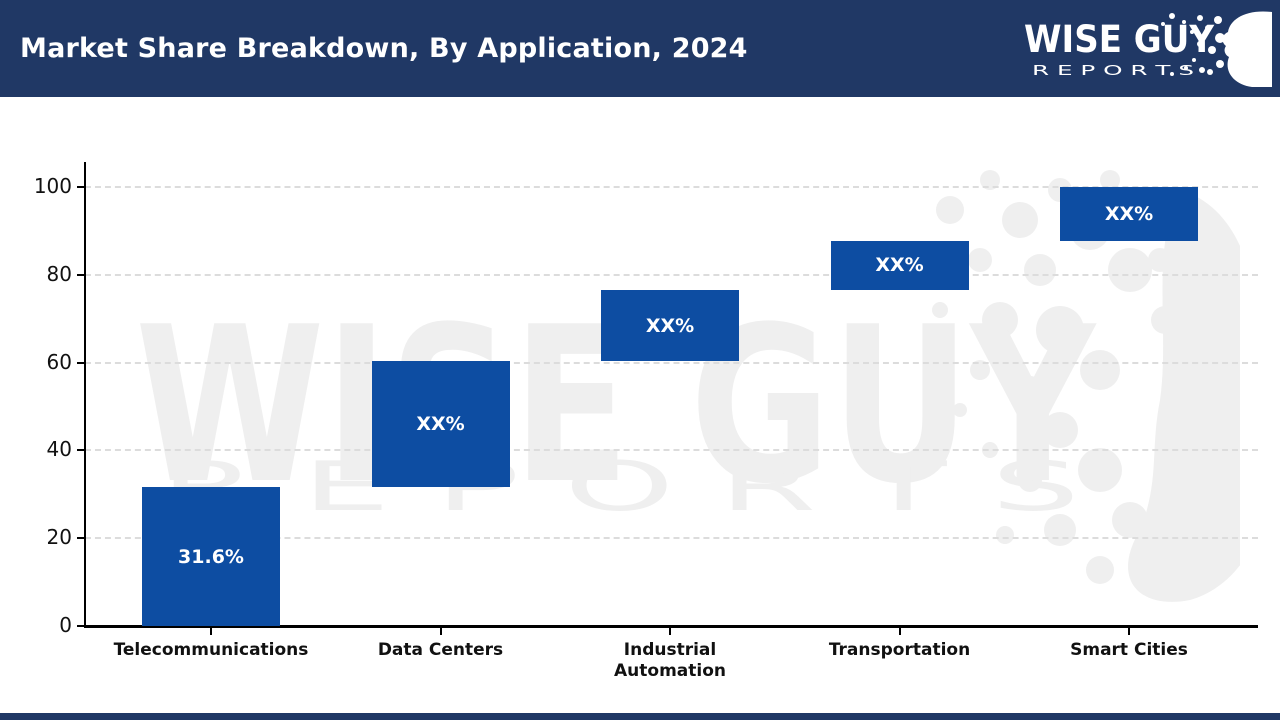 The height and width of the screenshot is (720, 1280). Describe the element at coordinates (1086, 386) in the screenshot. I see `watermark-face-dots` at that location.